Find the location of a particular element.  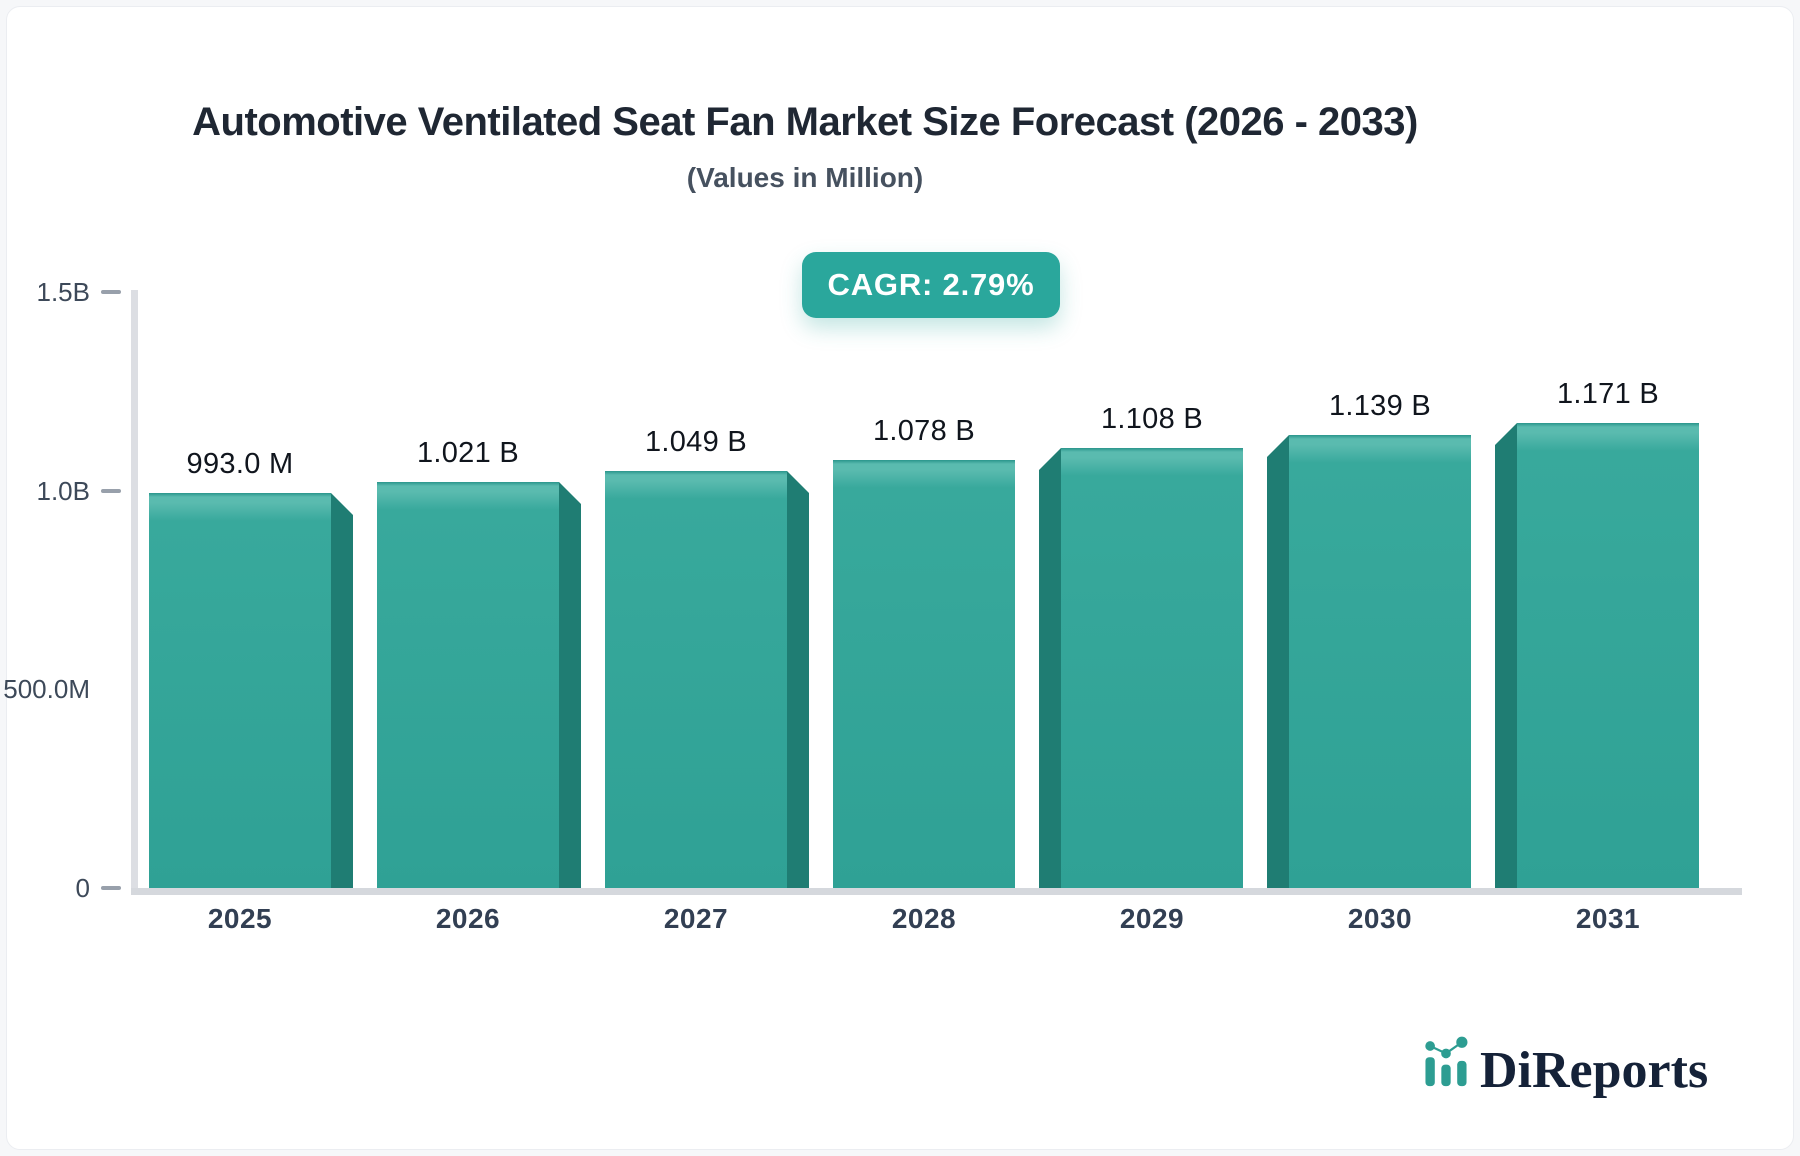

cagr-badge-label: CAGR: 2.79% is located at coordinates (931, 284).